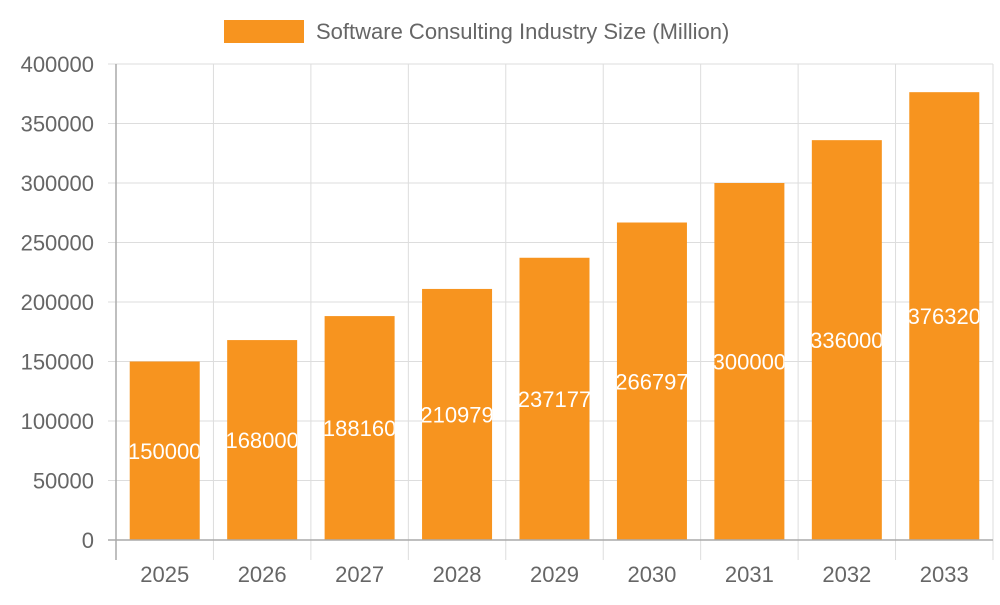 This screenshot has height=605, width=1000. I want to click on data-label: 336000, so click(846, 340).